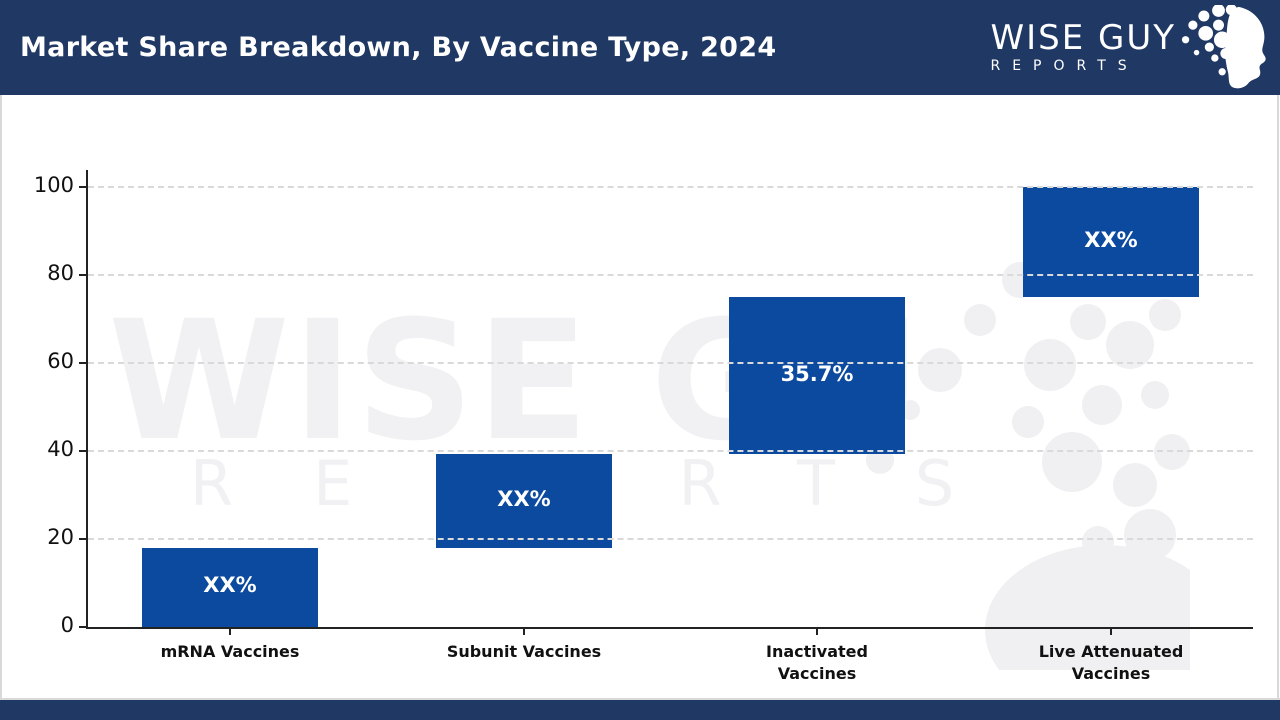 The image size is (1280, 720). I want to click on y-tick-label: 80, so click(60, 273).